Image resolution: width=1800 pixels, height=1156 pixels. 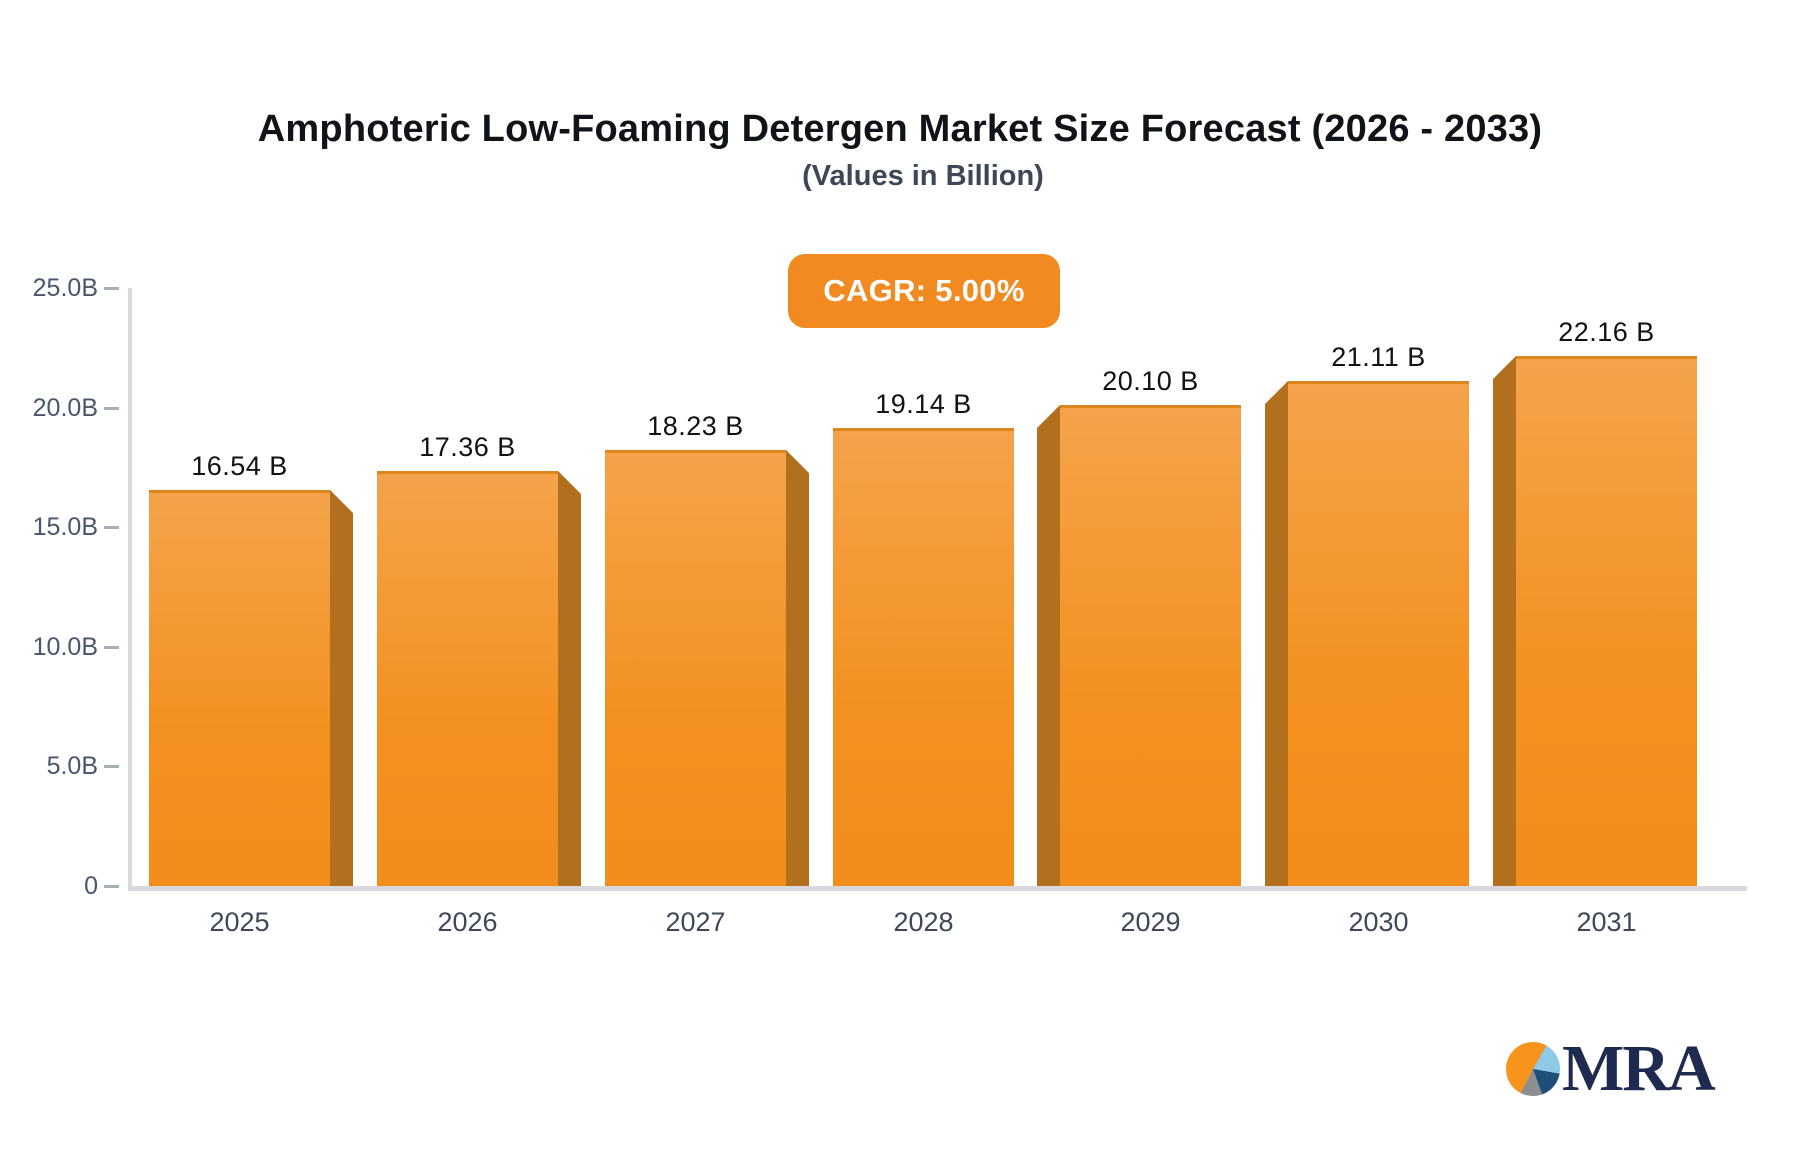 What do you see at coordinates (923, 922) in the screenshot?
I see `x-axis-label: 2028` at bounding box center [923, 922].